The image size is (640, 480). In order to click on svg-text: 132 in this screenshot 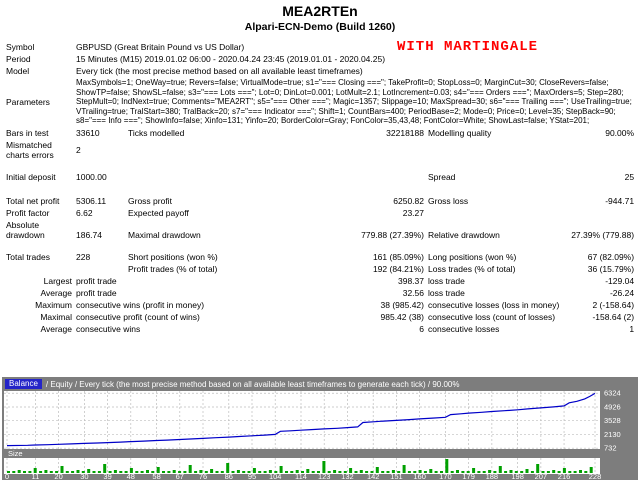, I will do `click(347, 476)`.